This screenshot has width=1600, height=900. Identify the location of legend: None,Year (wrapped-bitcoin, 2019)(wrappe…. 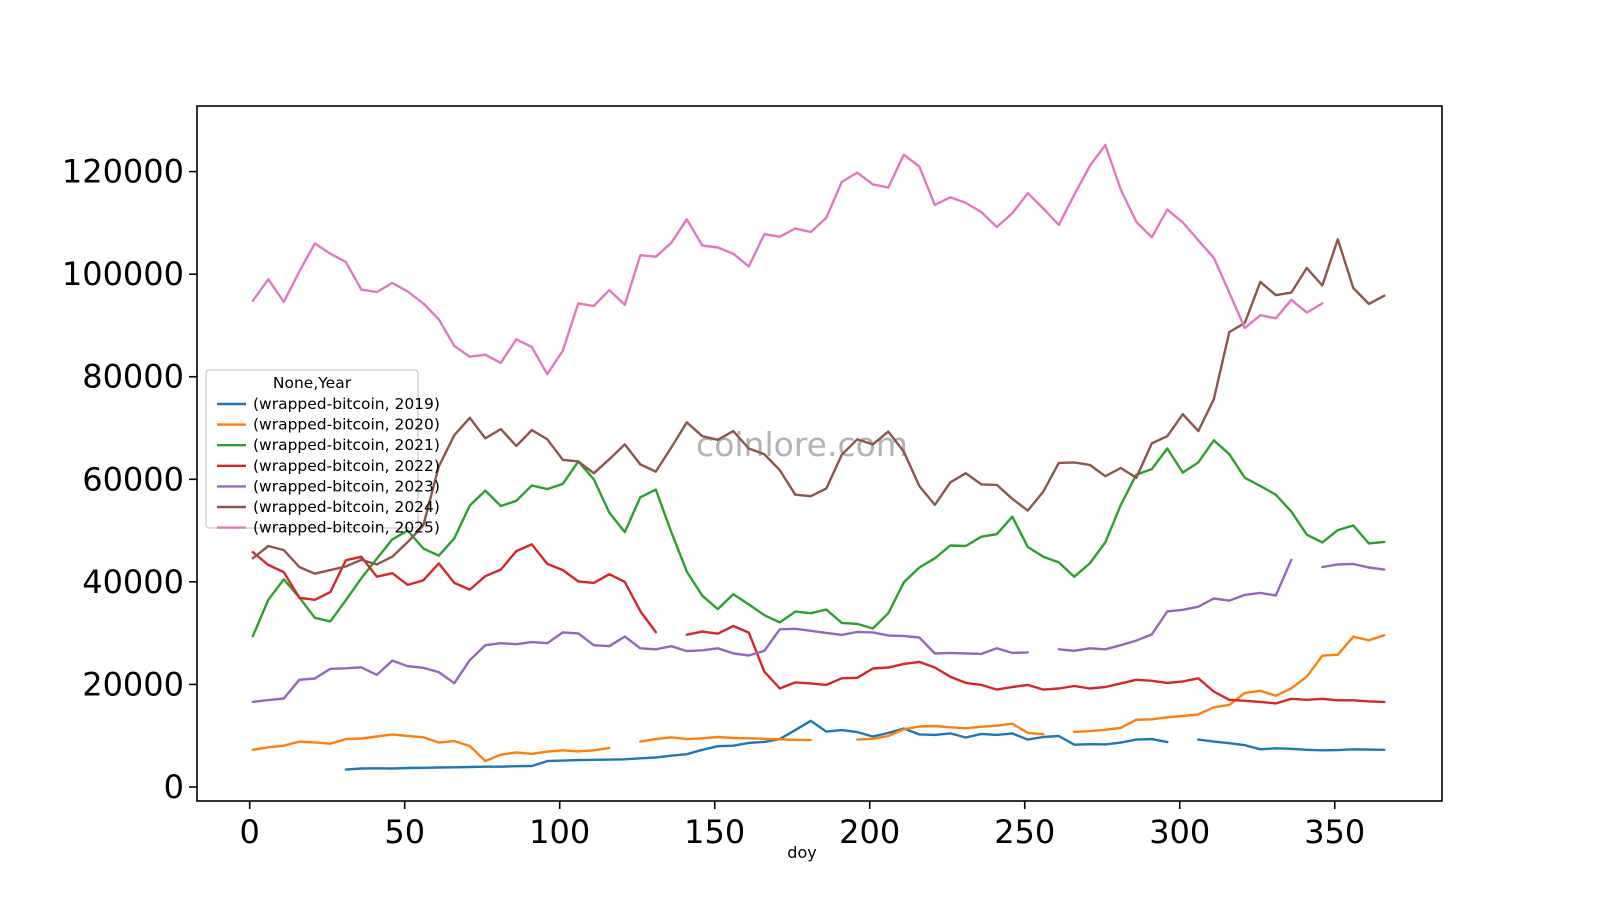
(322, 453).